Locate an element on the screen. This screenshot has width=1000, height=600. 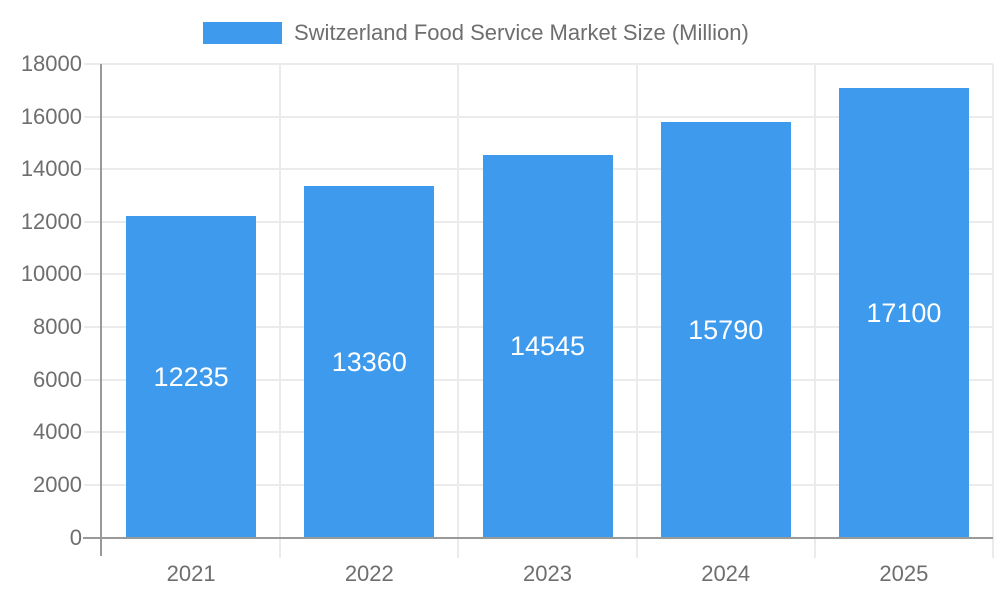
bar-value-label: 12235 is located at coordinates (191, 376).